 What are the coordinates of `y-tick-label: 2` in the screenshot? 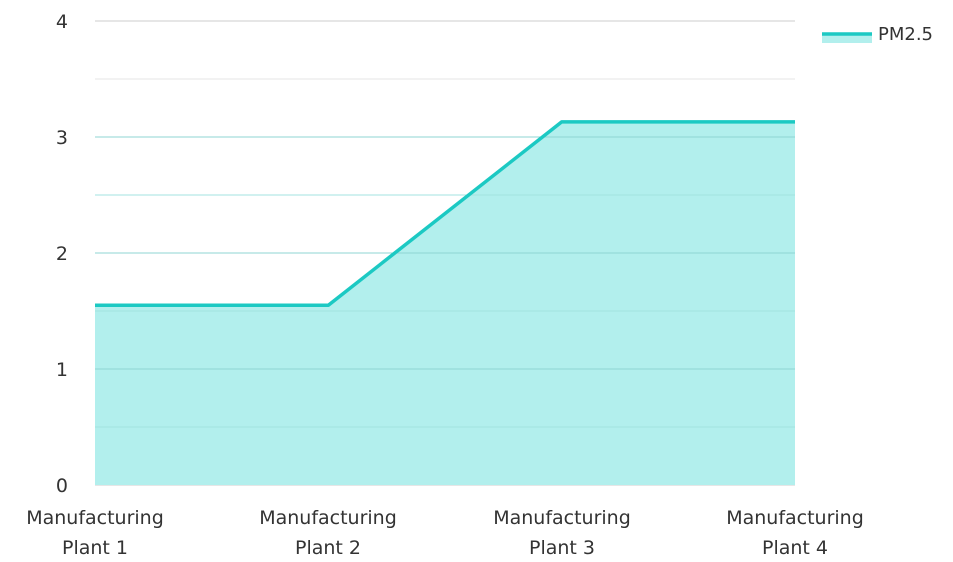 It's located at (62, 254).